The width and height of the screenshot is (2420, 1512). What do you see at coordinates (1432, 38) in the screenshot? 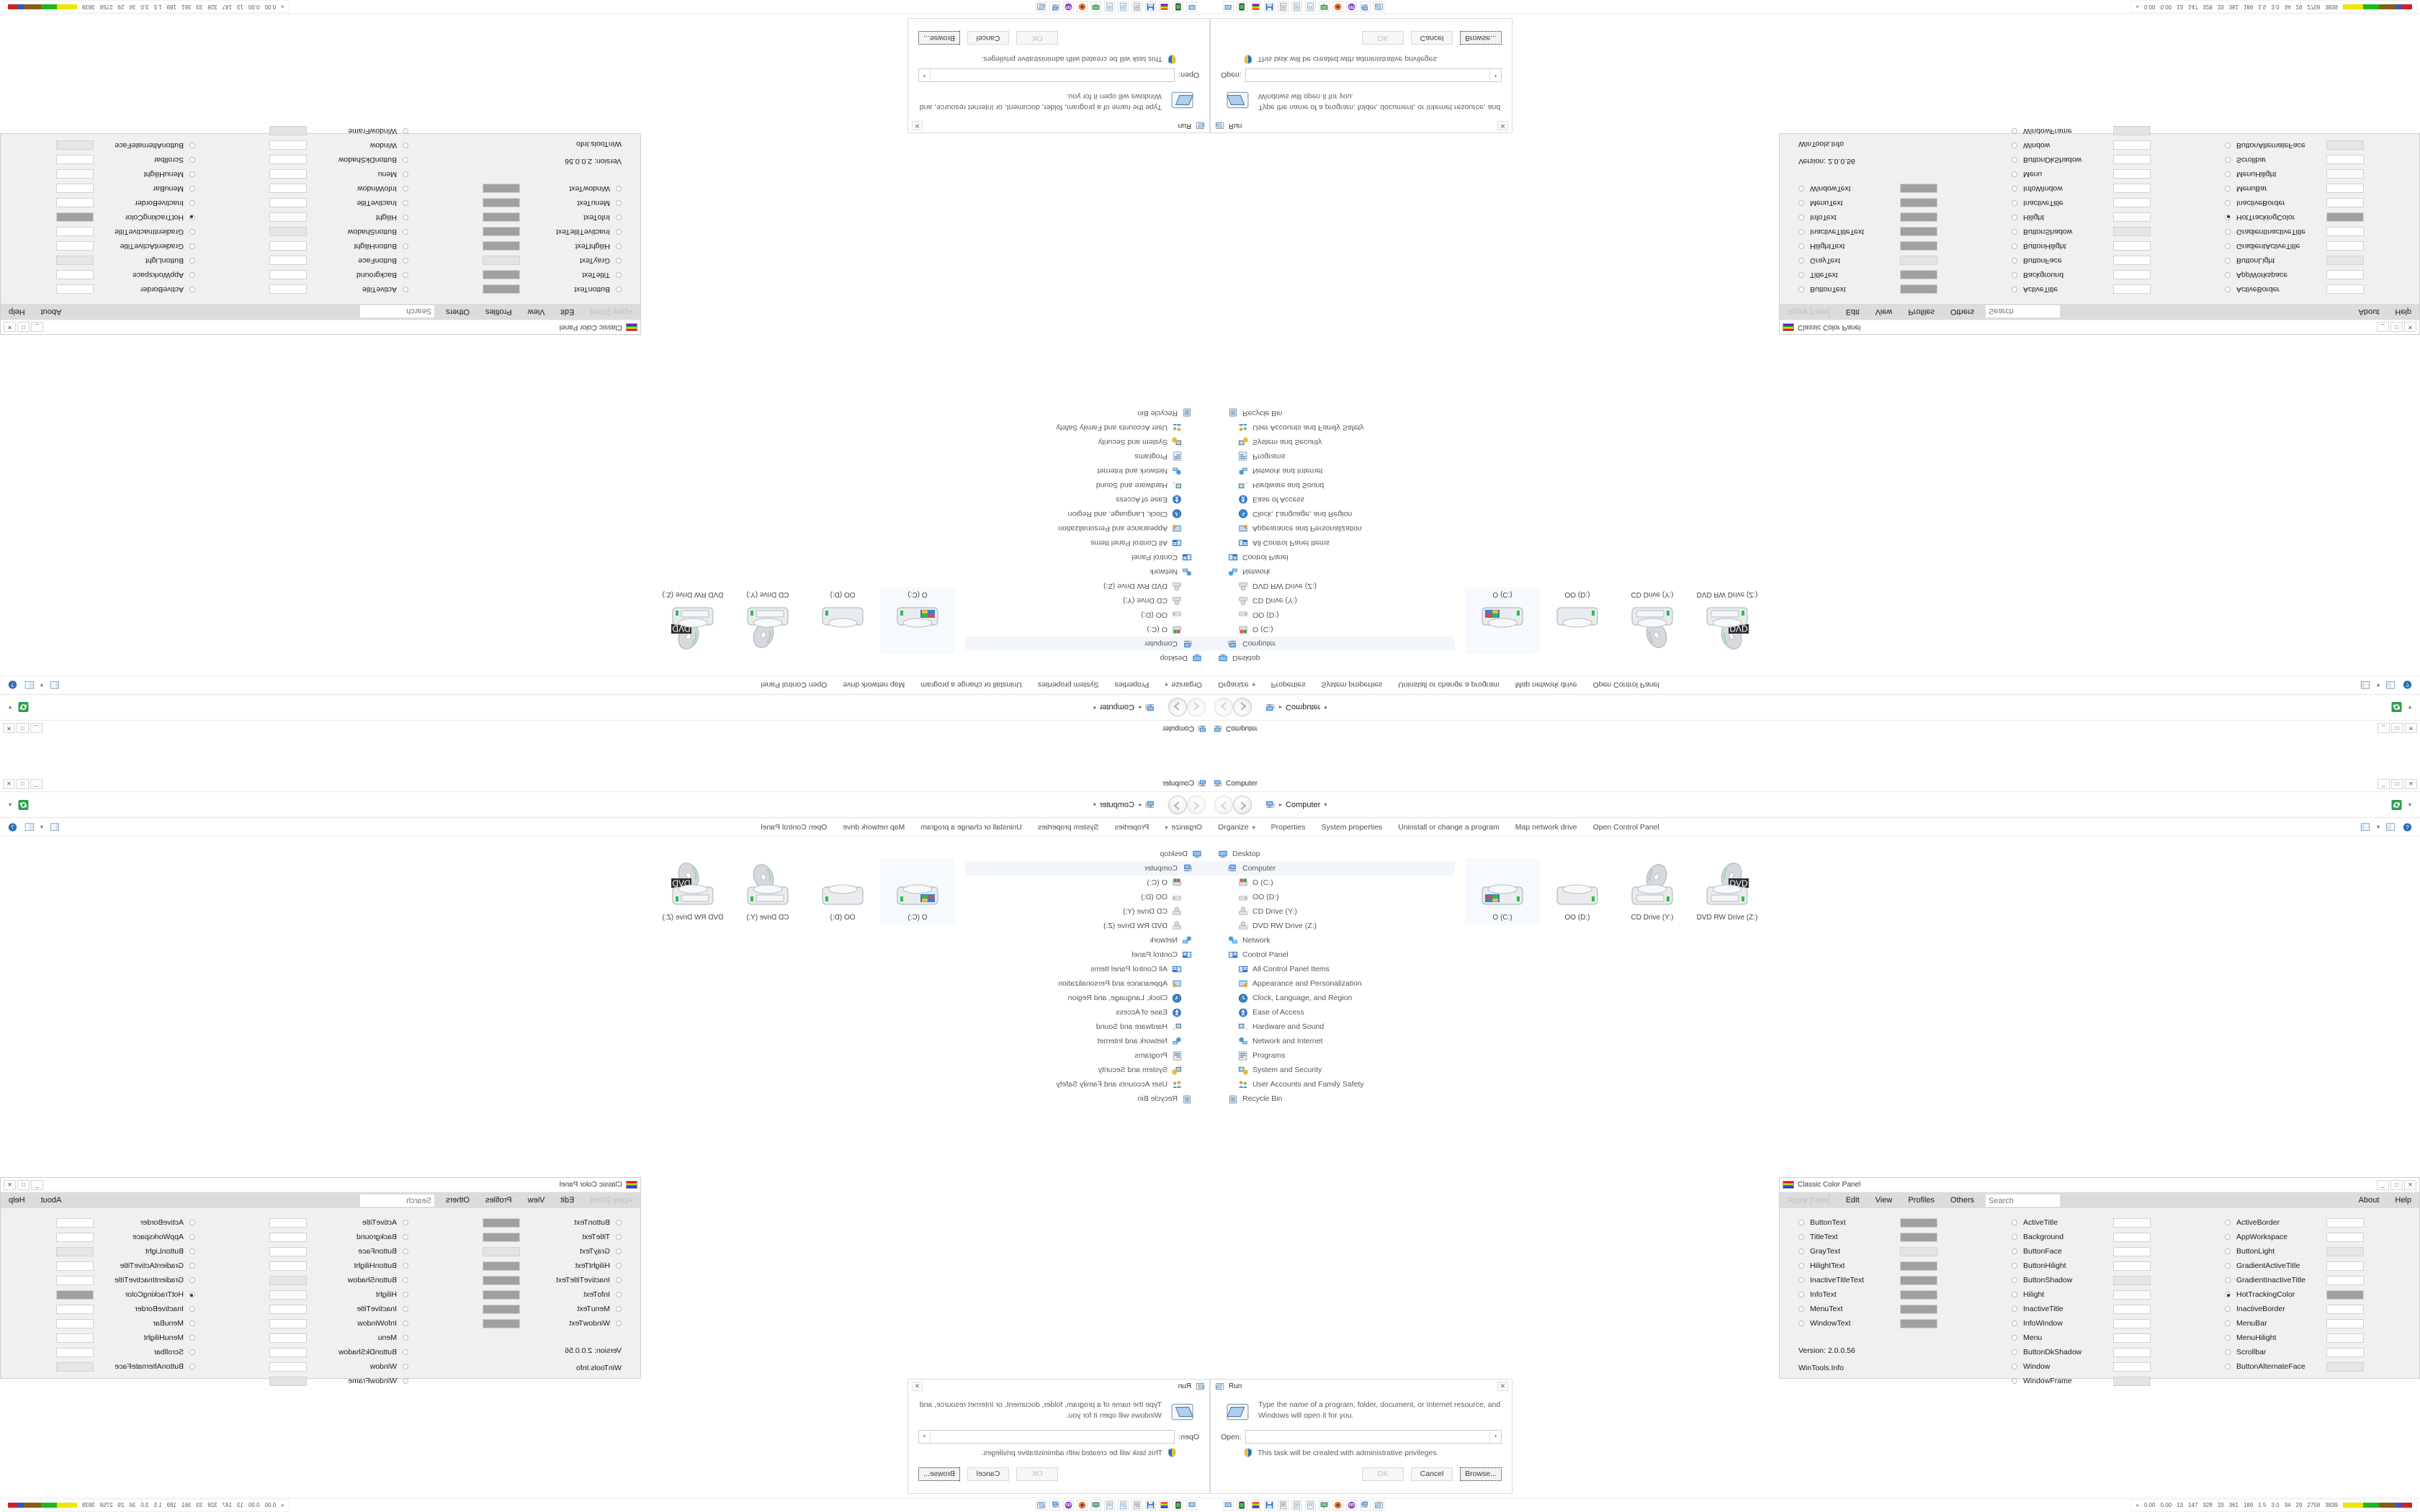
I see `cancel-button: Cancel` at bounding box center [1432, 38].